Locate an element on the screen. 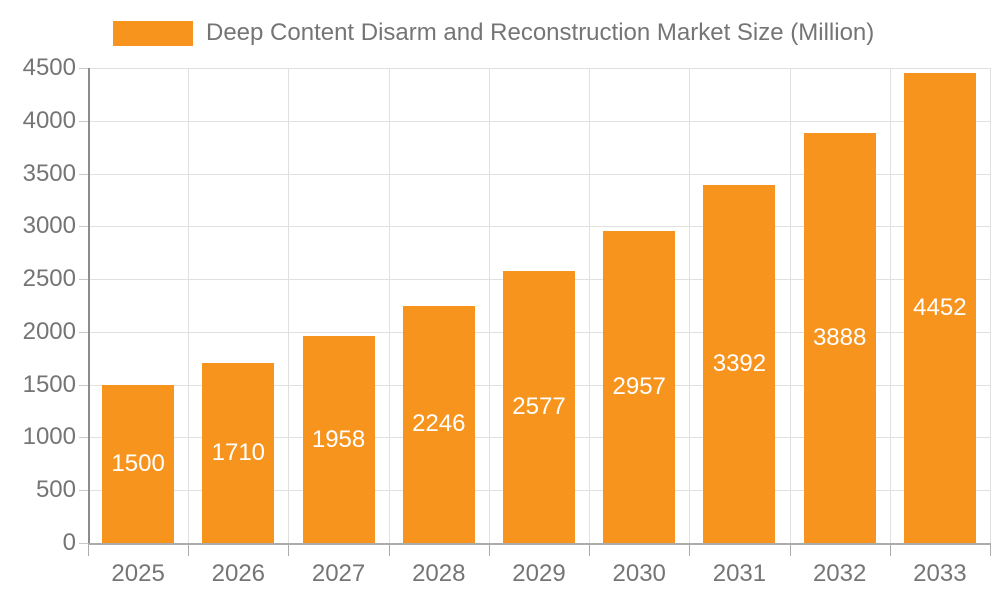  bar-2030: 2957 is located at coordinates (639, 386).